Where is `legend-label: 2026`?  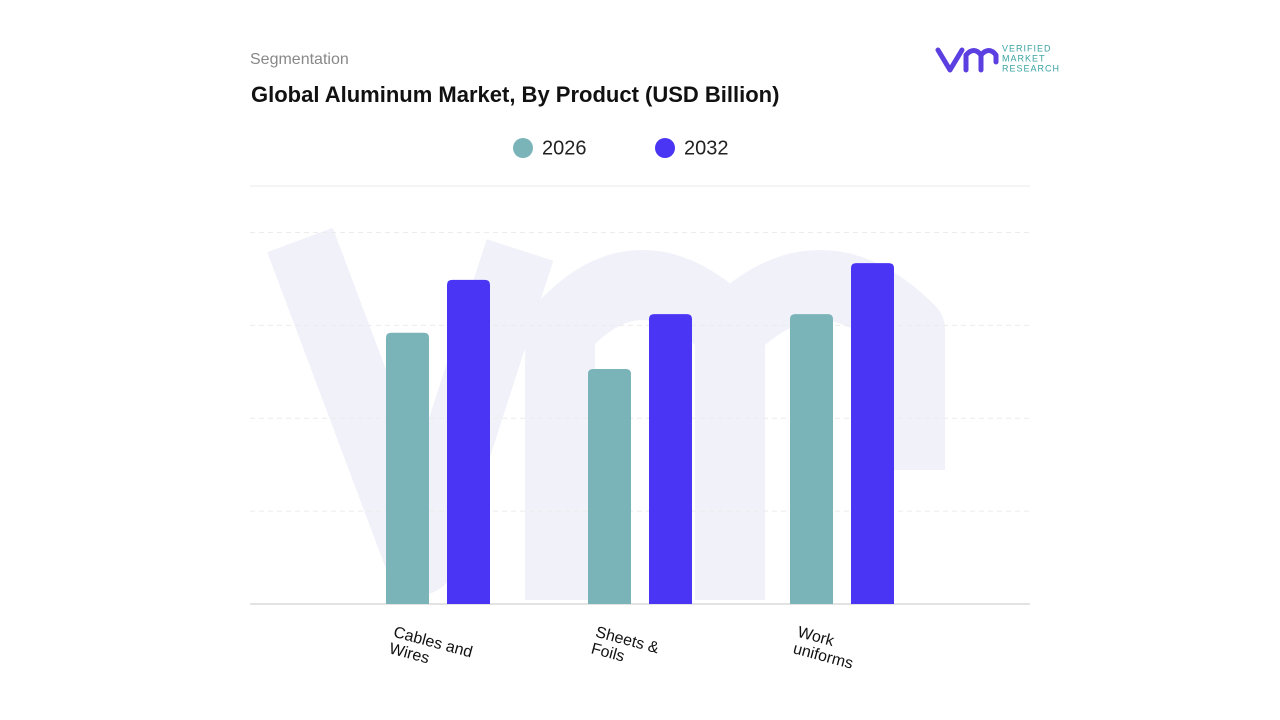 legend-label: 2026 is located at coordinates (564, 148).